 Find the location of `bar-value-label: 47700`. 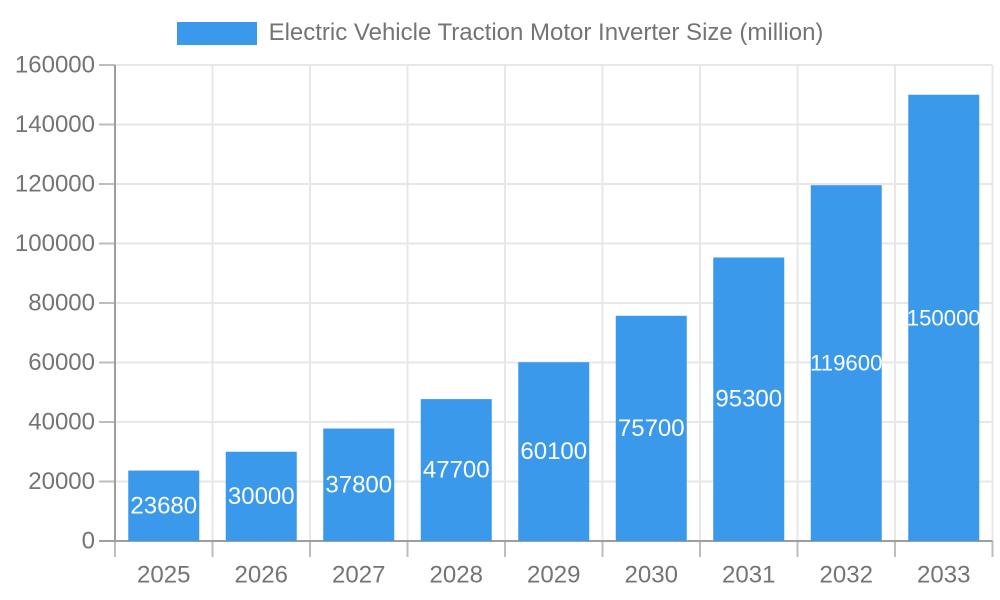

bar-value-label: 47700 is located at coordinates (456, 470).